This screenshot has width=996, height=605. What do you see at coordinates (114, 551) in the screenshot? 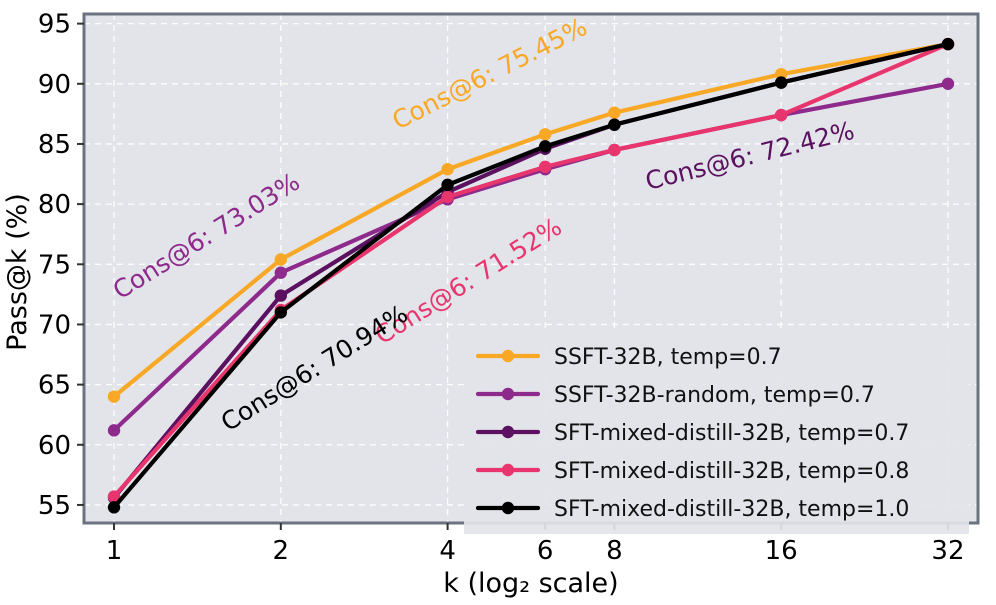
I see `x-tick-label: 1` at bounding box center [114, 551].